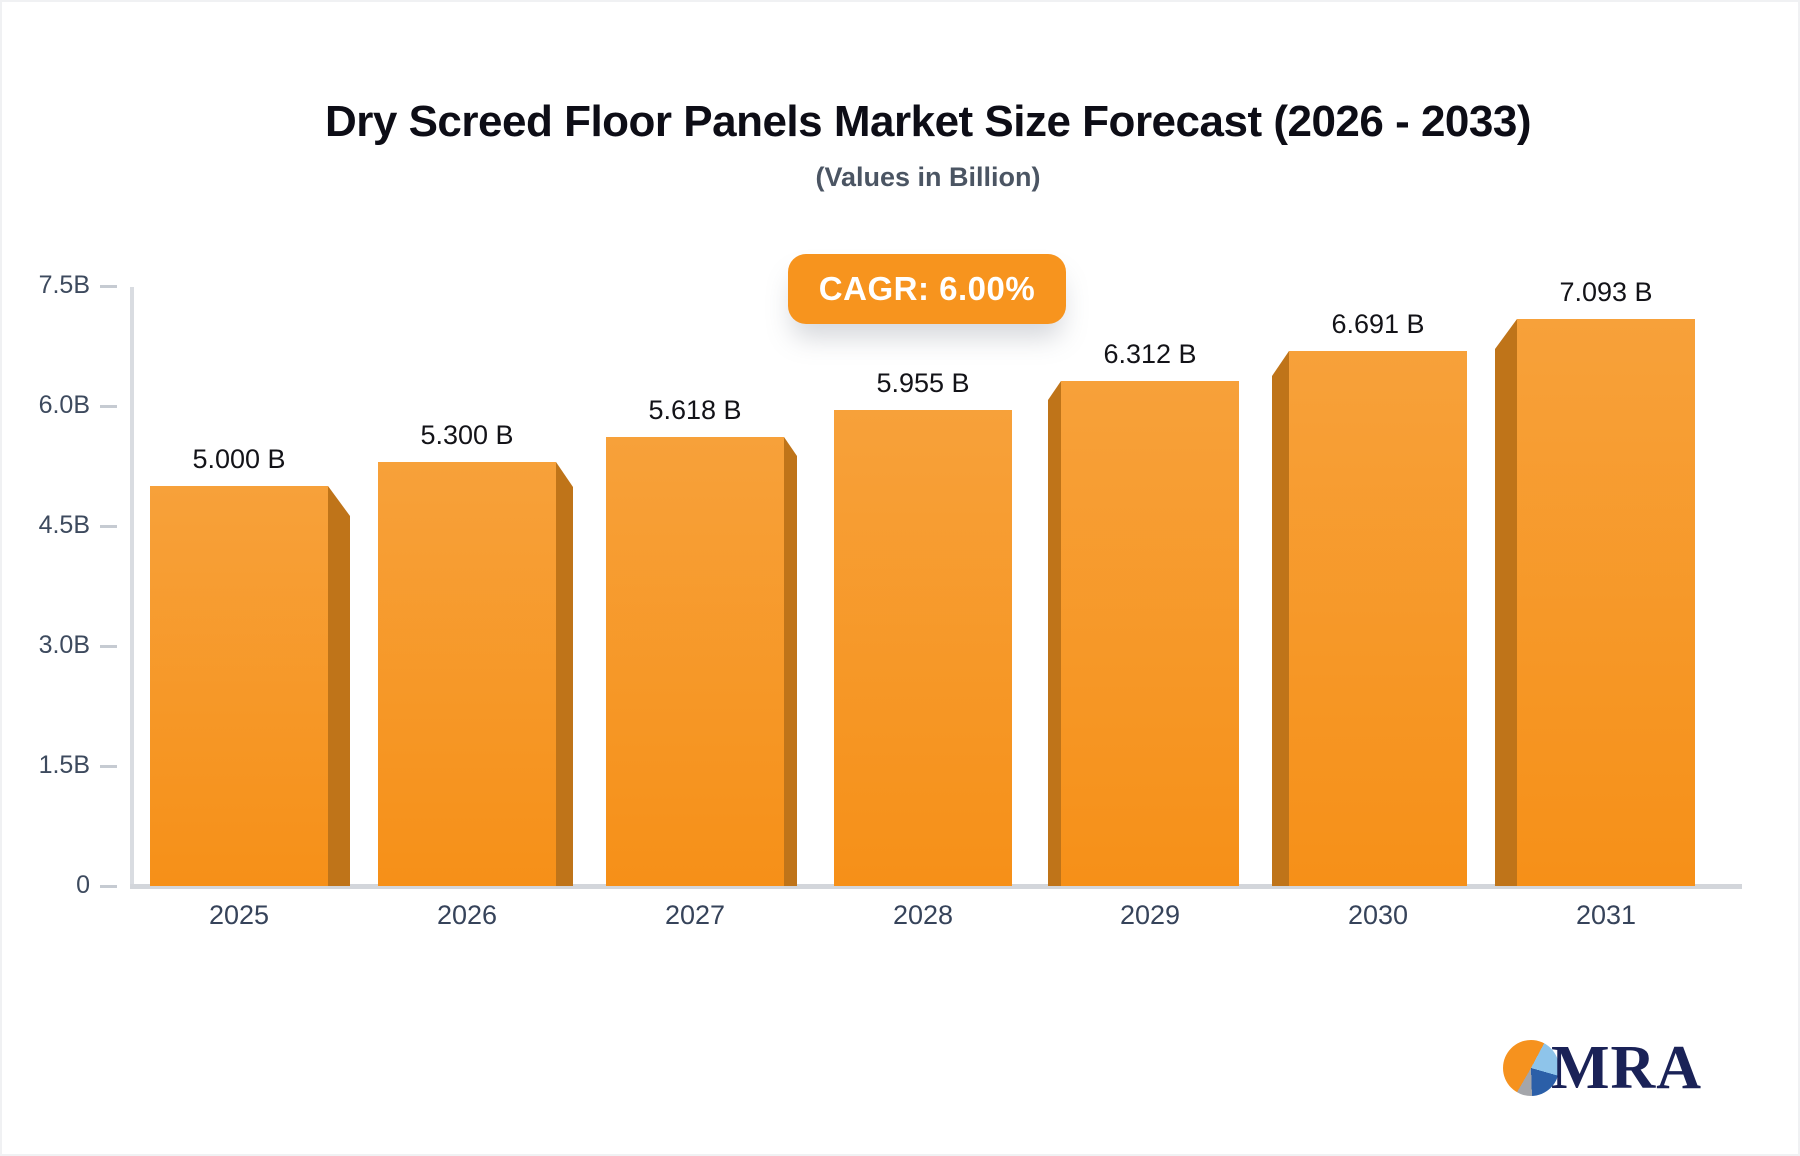 The height and width of the screenshot is (1156, 1800). What do you see at coordinates (695, 915) in the screenshot?
I see `x-tick-label: 2027` at bounding box center [695, 915].